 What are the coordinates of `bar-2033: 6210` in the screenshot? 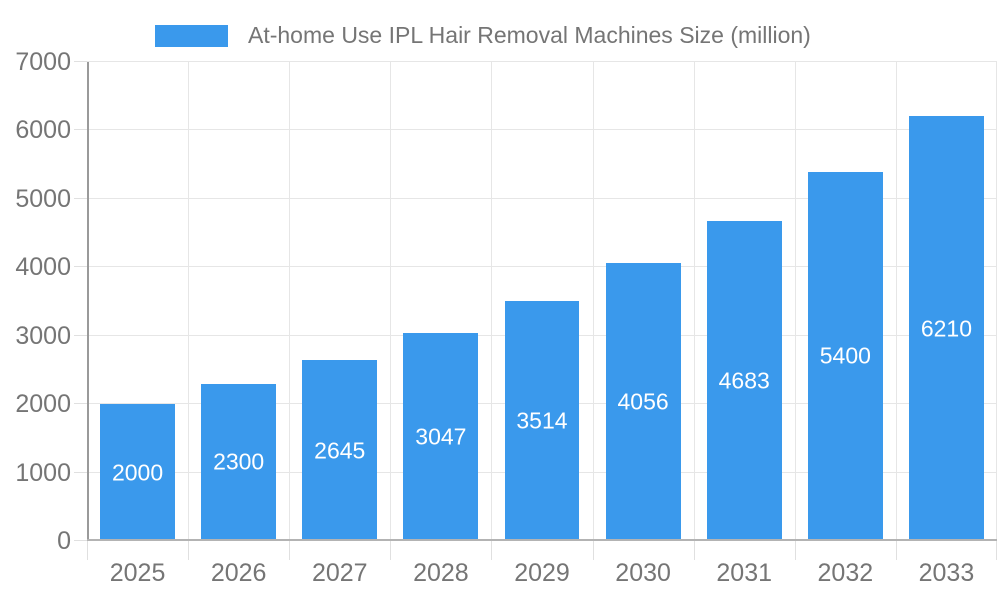 It's located at (946, 328).